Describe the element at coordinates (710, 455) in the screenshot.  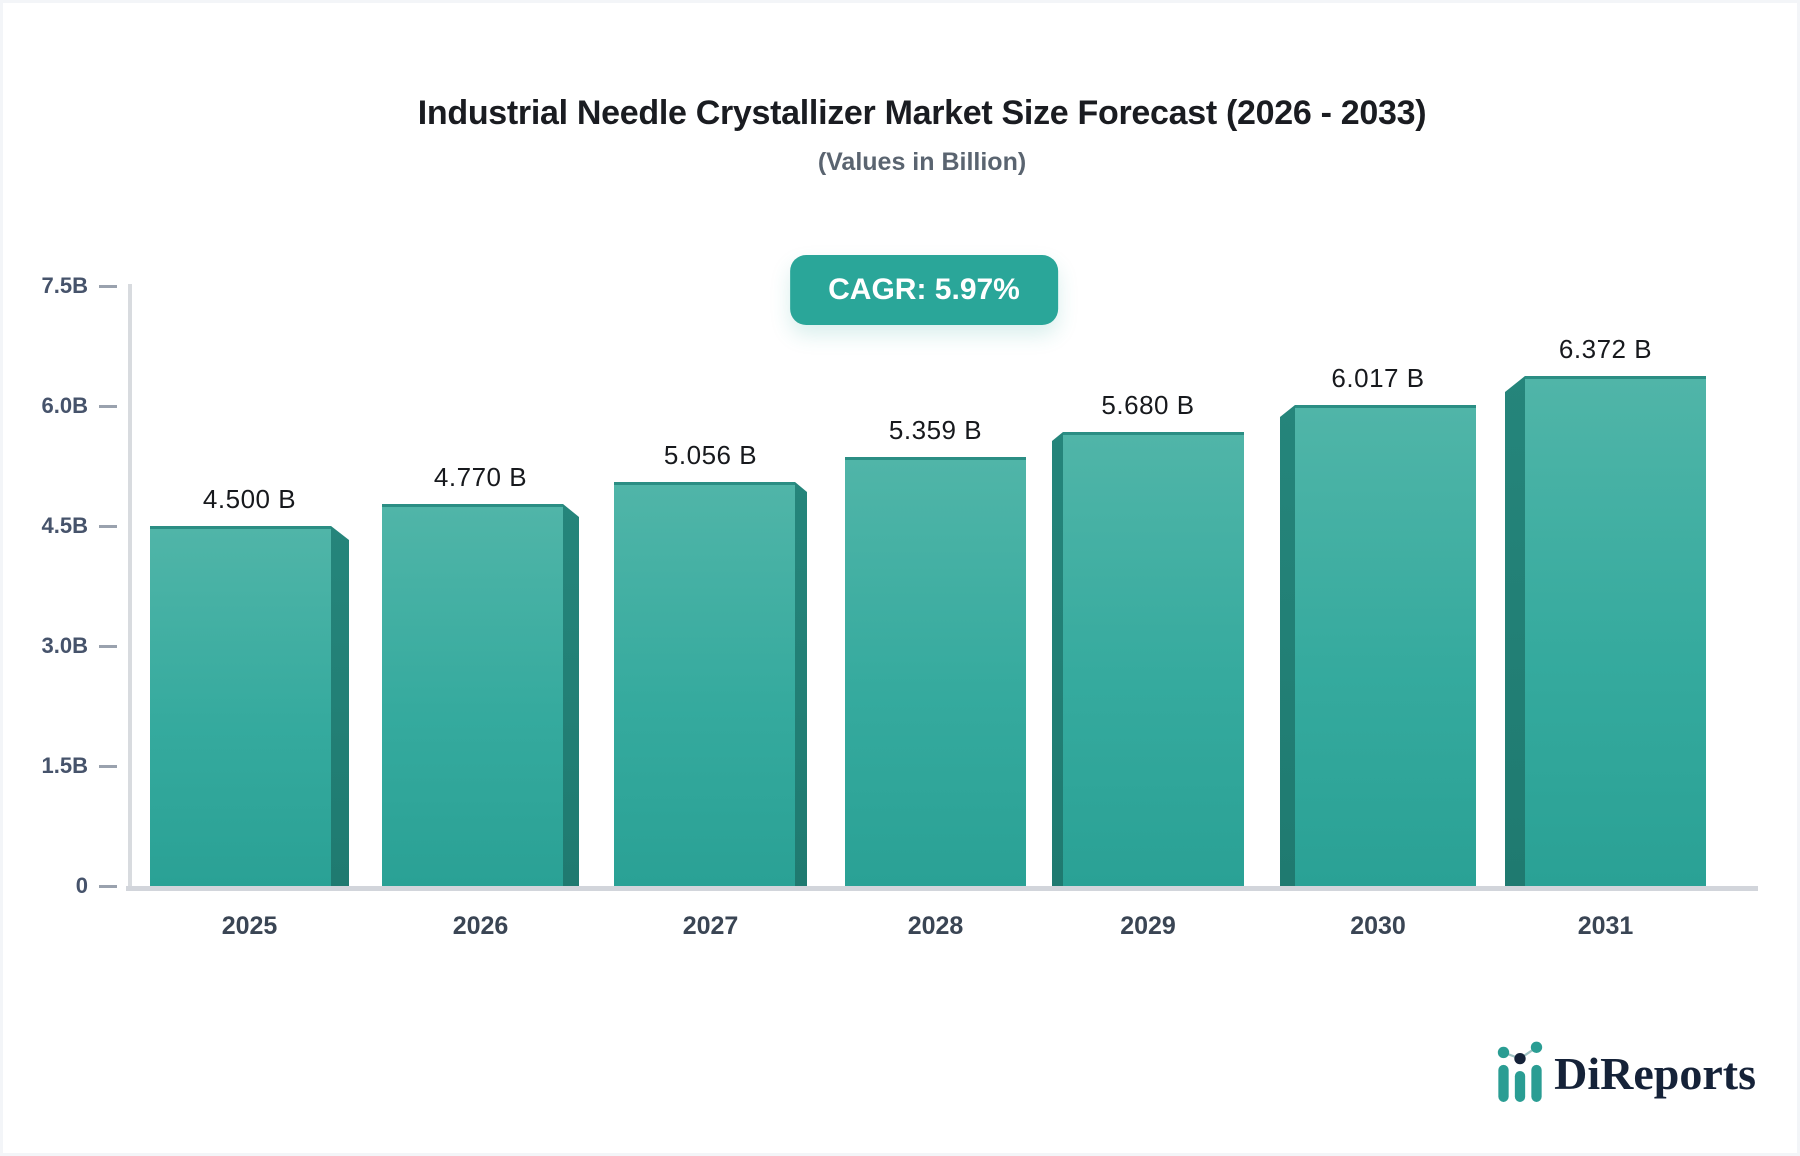
I see `bar-value-label: 5.056 B` at that location.